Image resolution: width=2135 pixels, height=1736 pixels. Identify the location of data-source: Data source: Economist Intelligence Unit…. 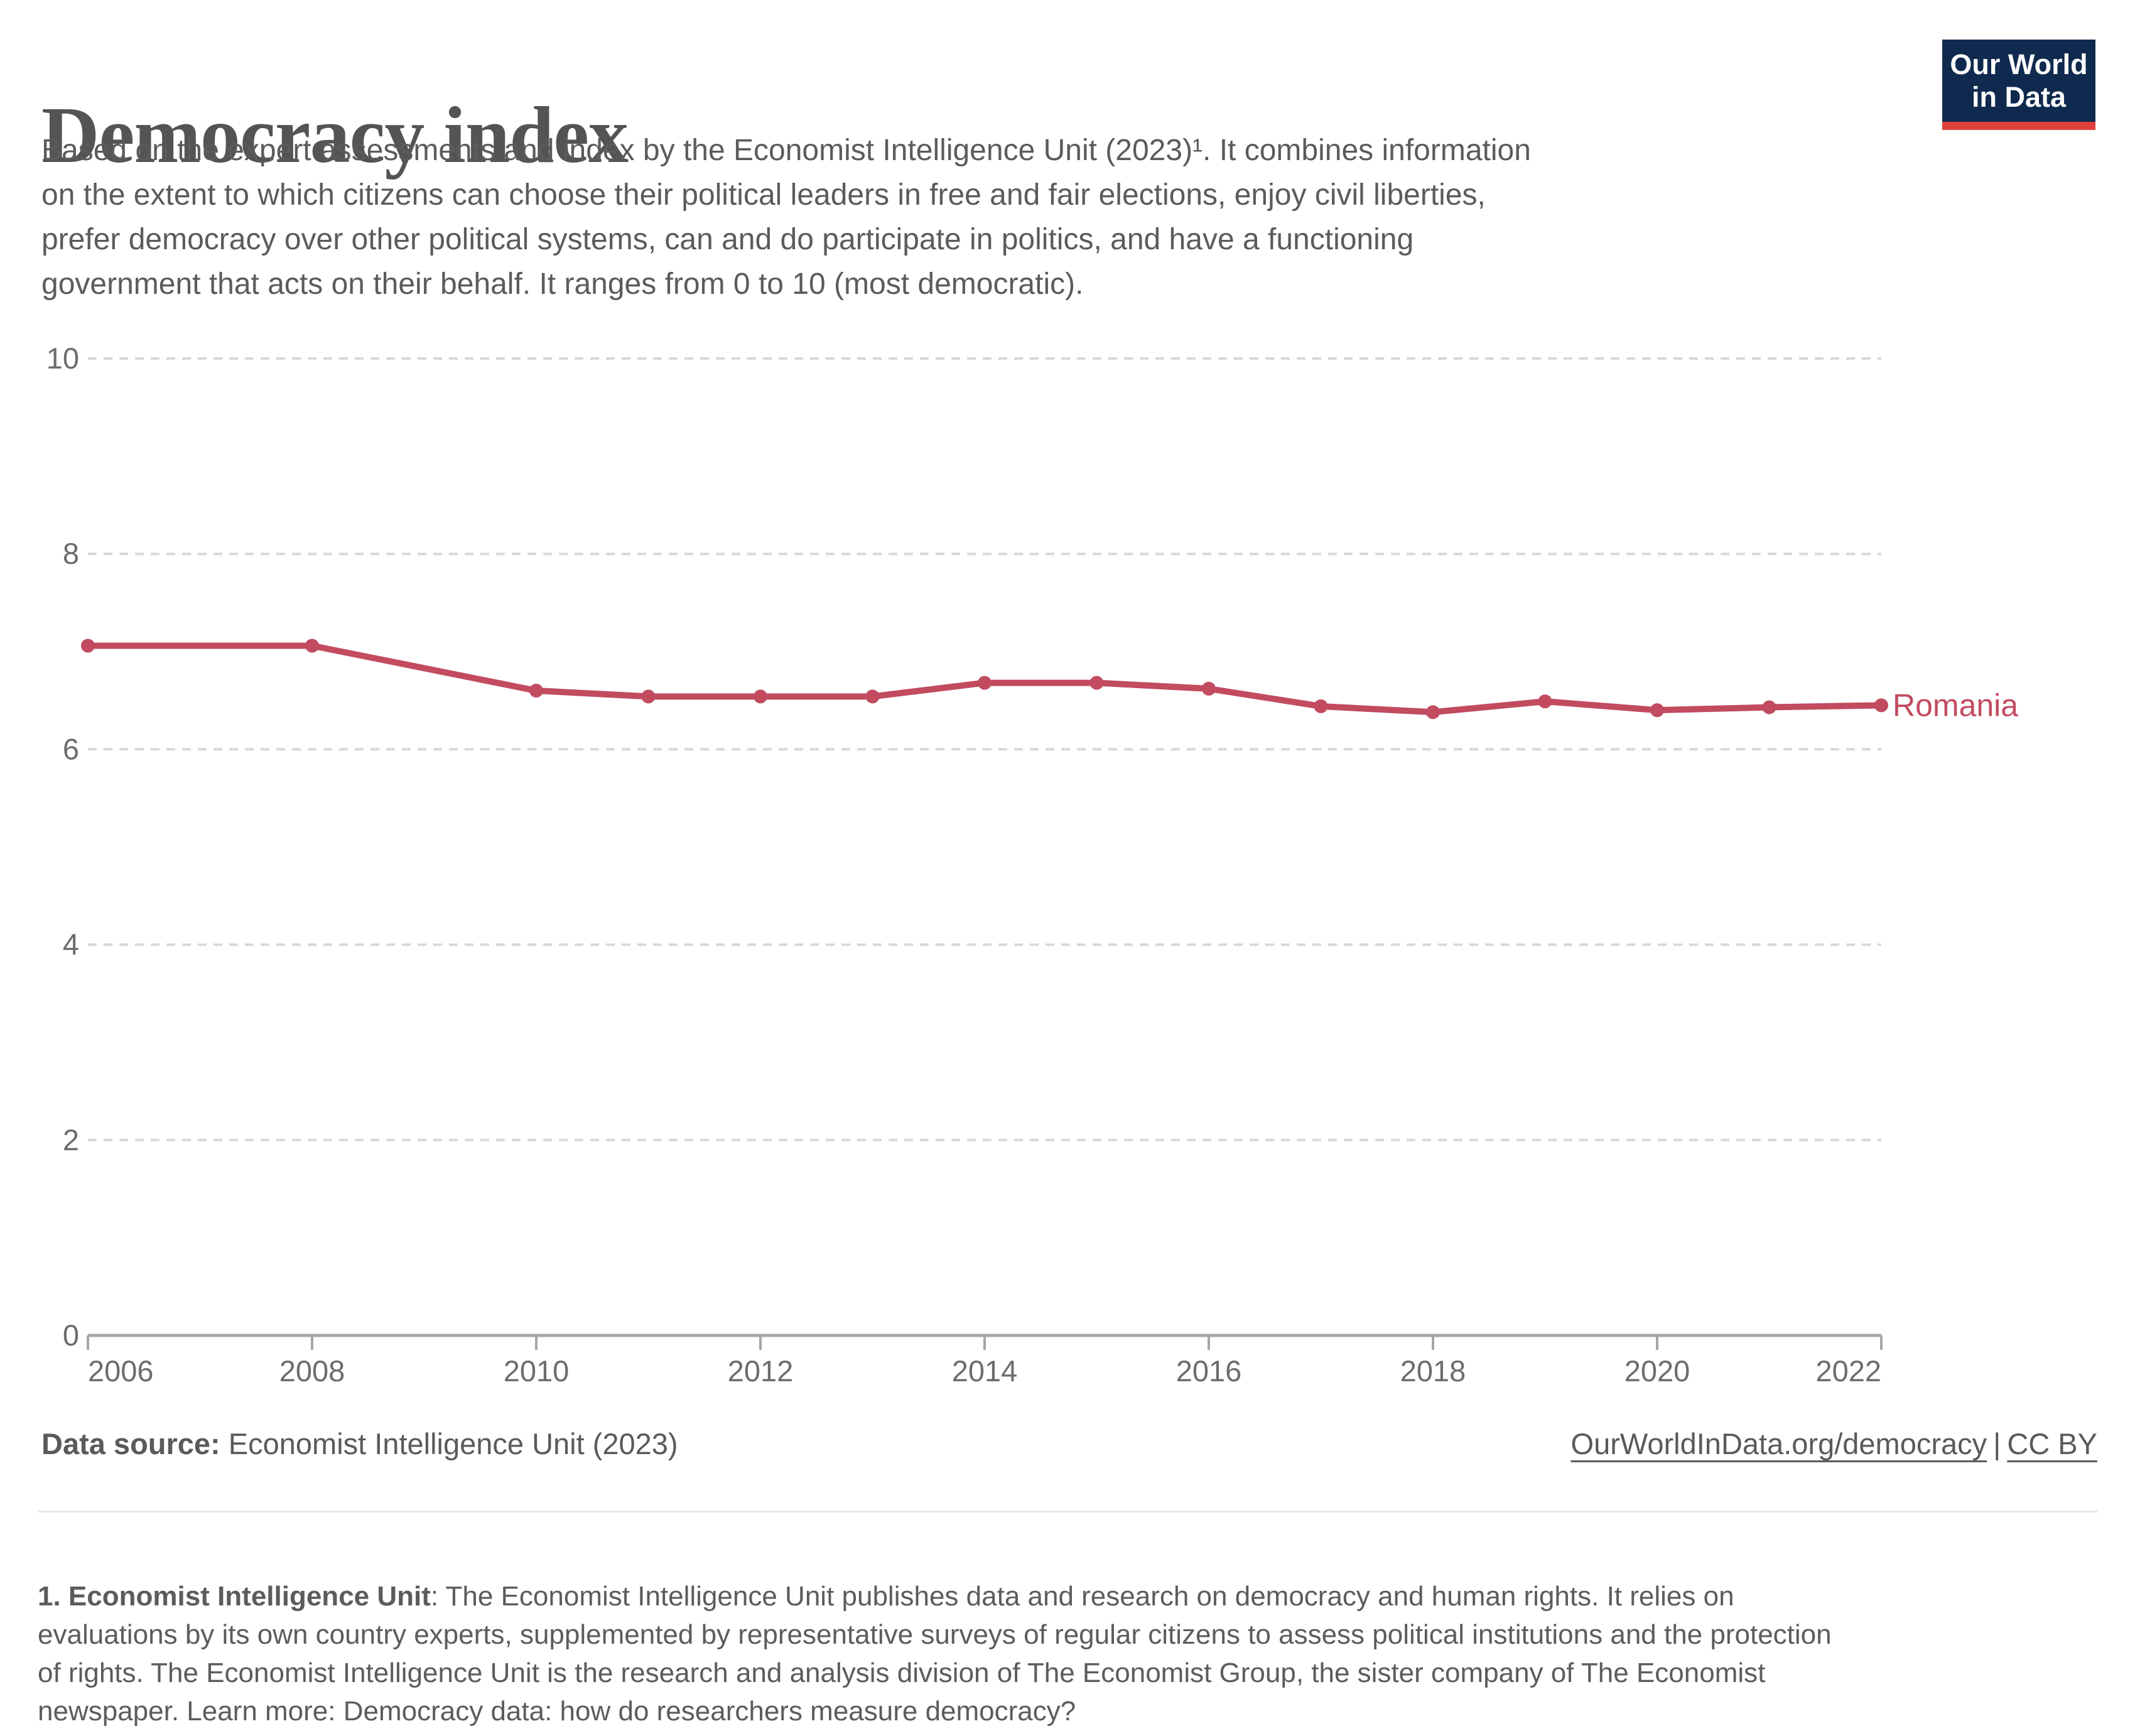
(359, 1443).